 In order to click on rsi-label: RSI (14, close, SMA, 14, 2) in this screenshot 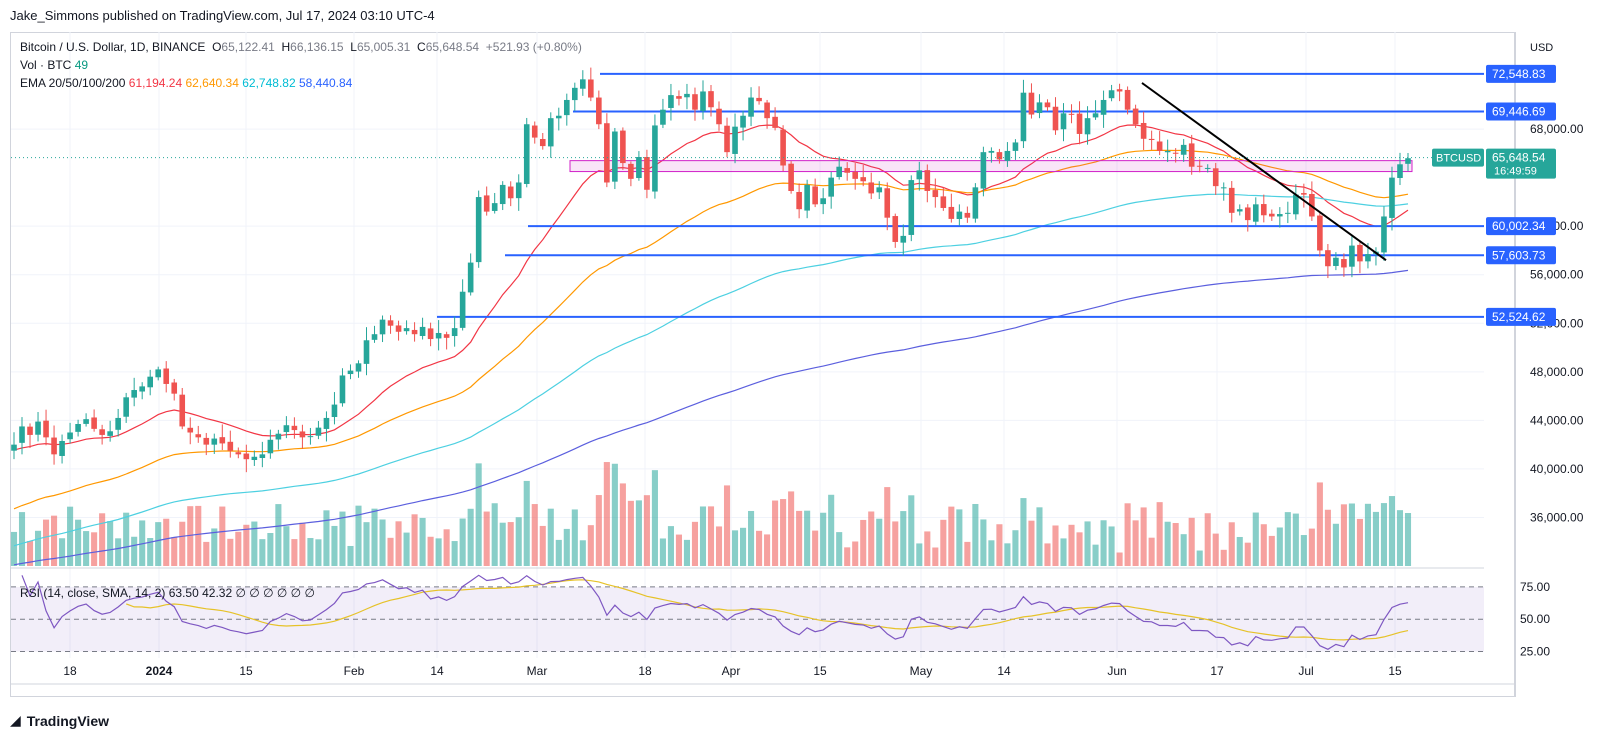, I will do `click(93, 593)`.